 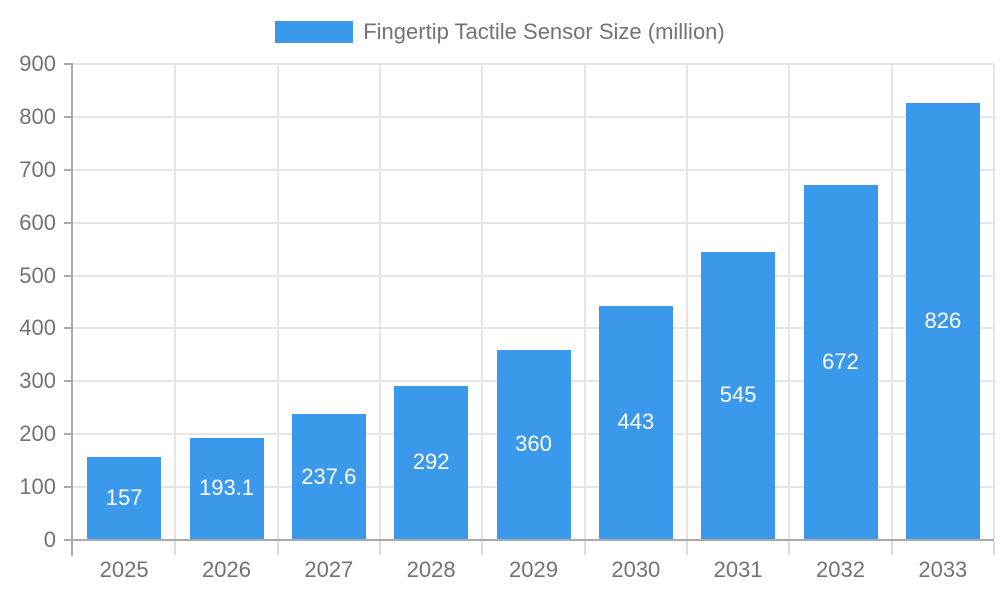 I want to click on x-tick-label: 2031, so click(x=738, y=569).